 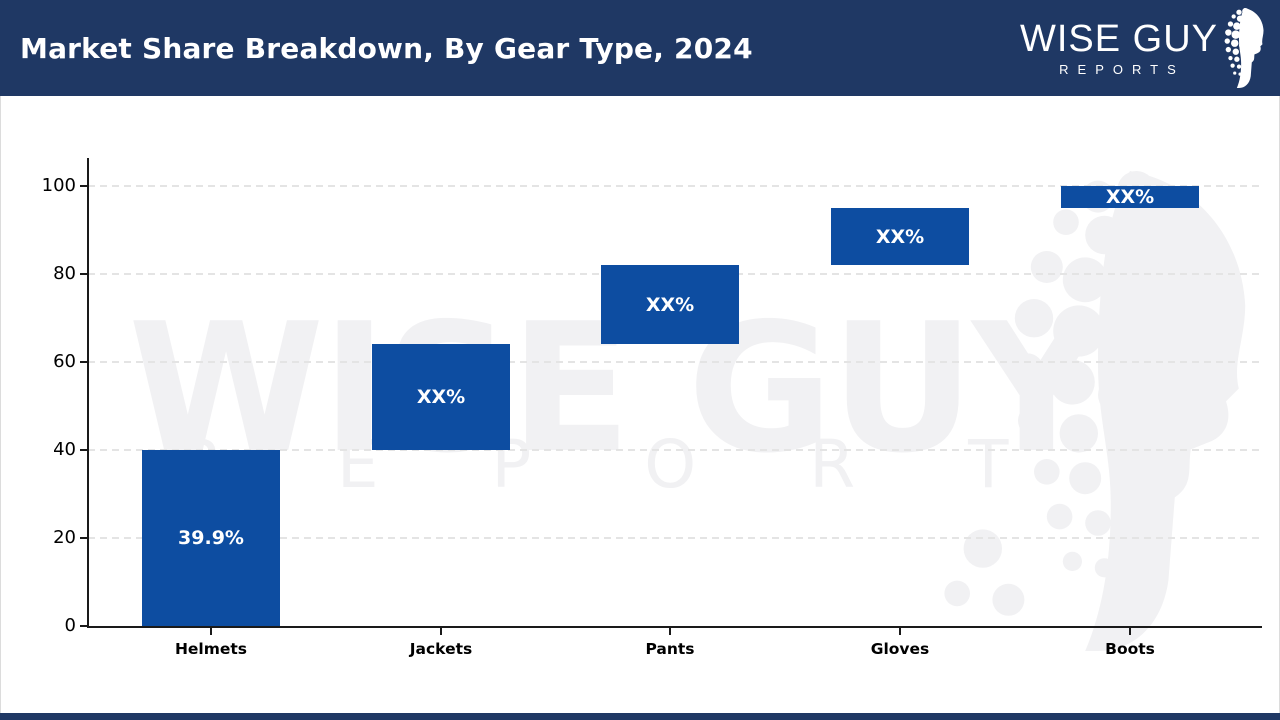 What do you see at coordinates (211, 649) in the screenshot?
I see `x-category-label: Helmets` at bounding box center [211, 649].